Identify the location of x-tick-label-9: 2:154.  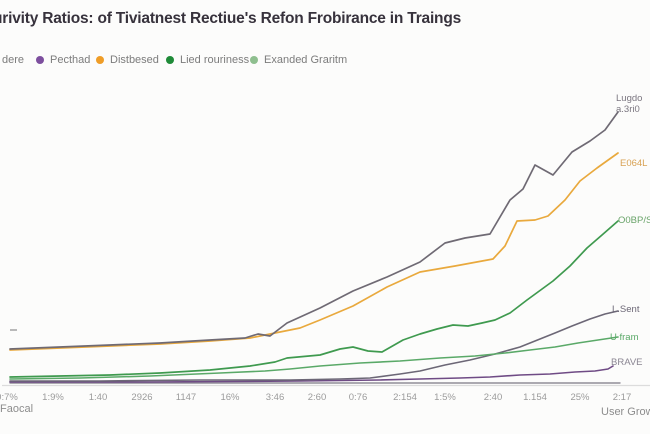
(405, 397).